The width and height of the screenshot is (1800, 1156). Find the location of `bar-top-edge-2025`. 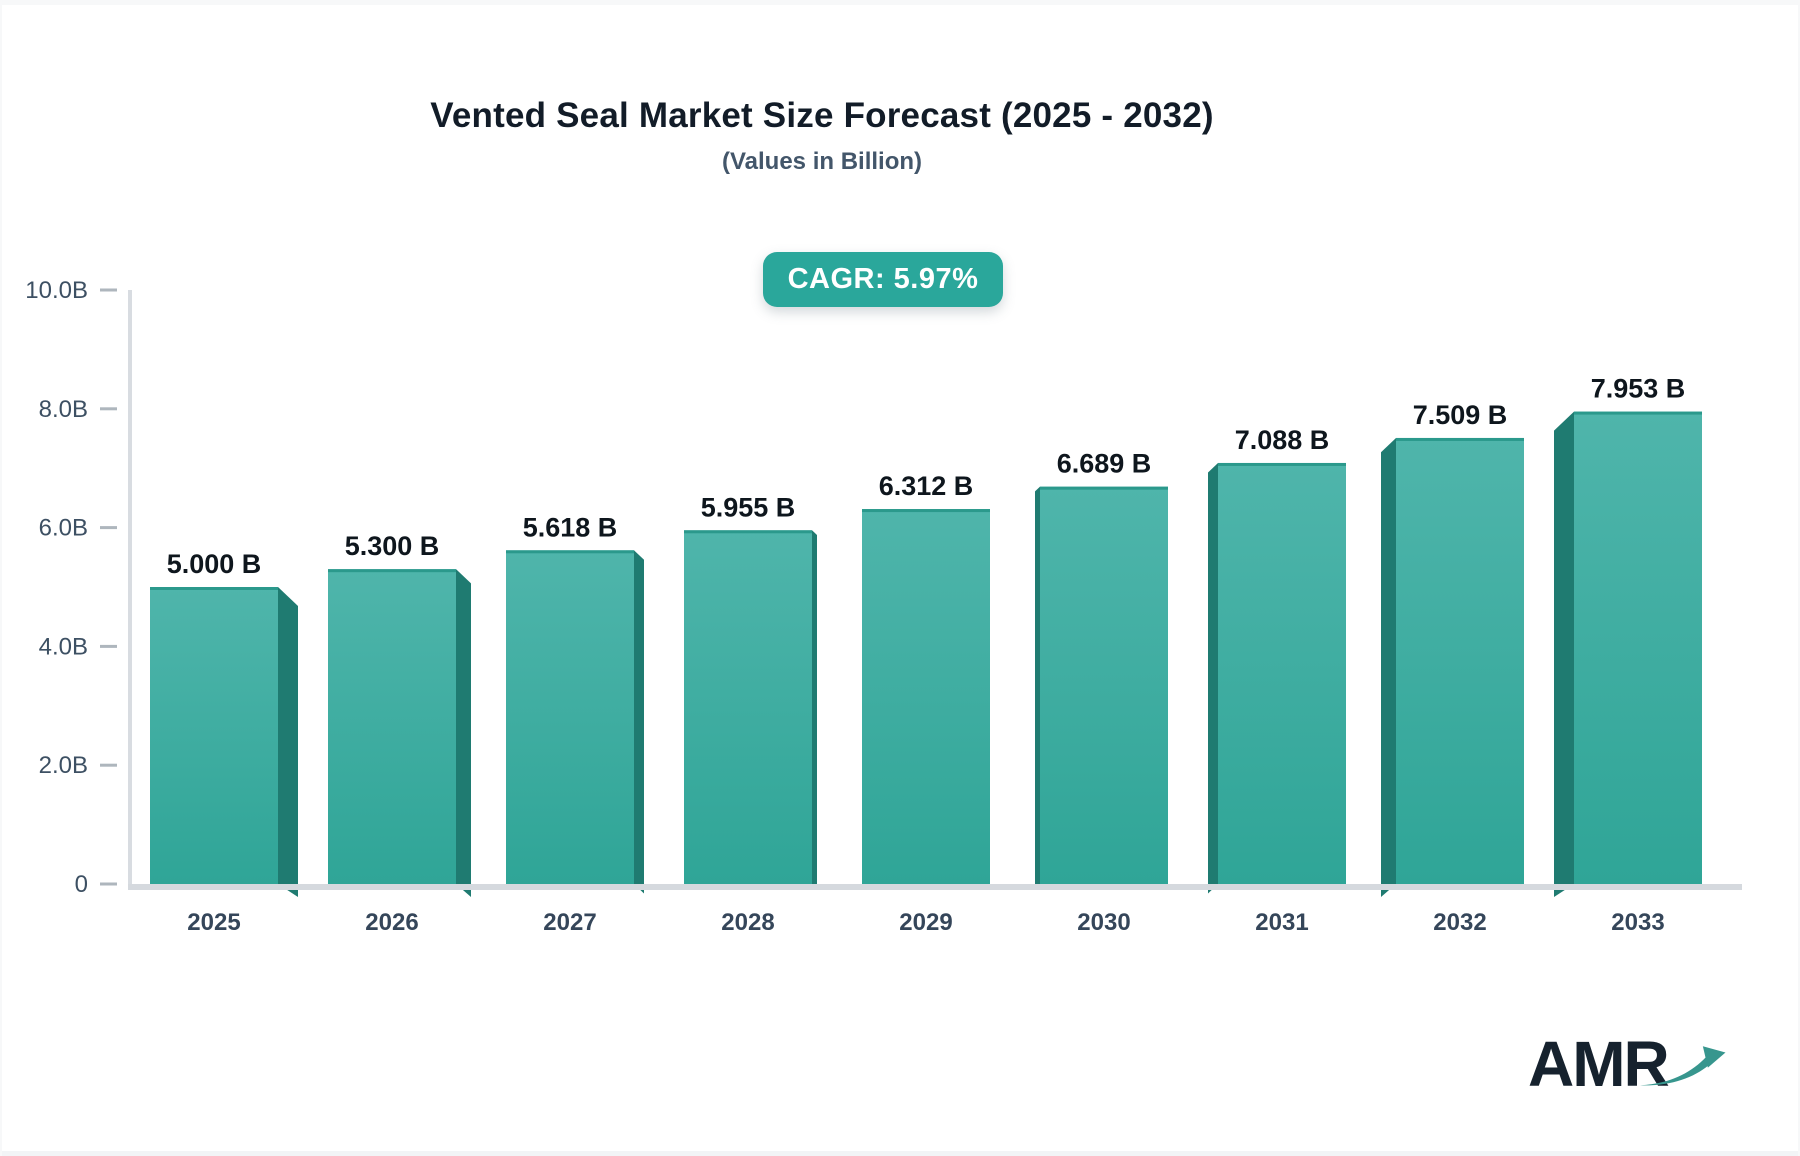

bar-top-edge-2025 is located at coordinates (214, 588).